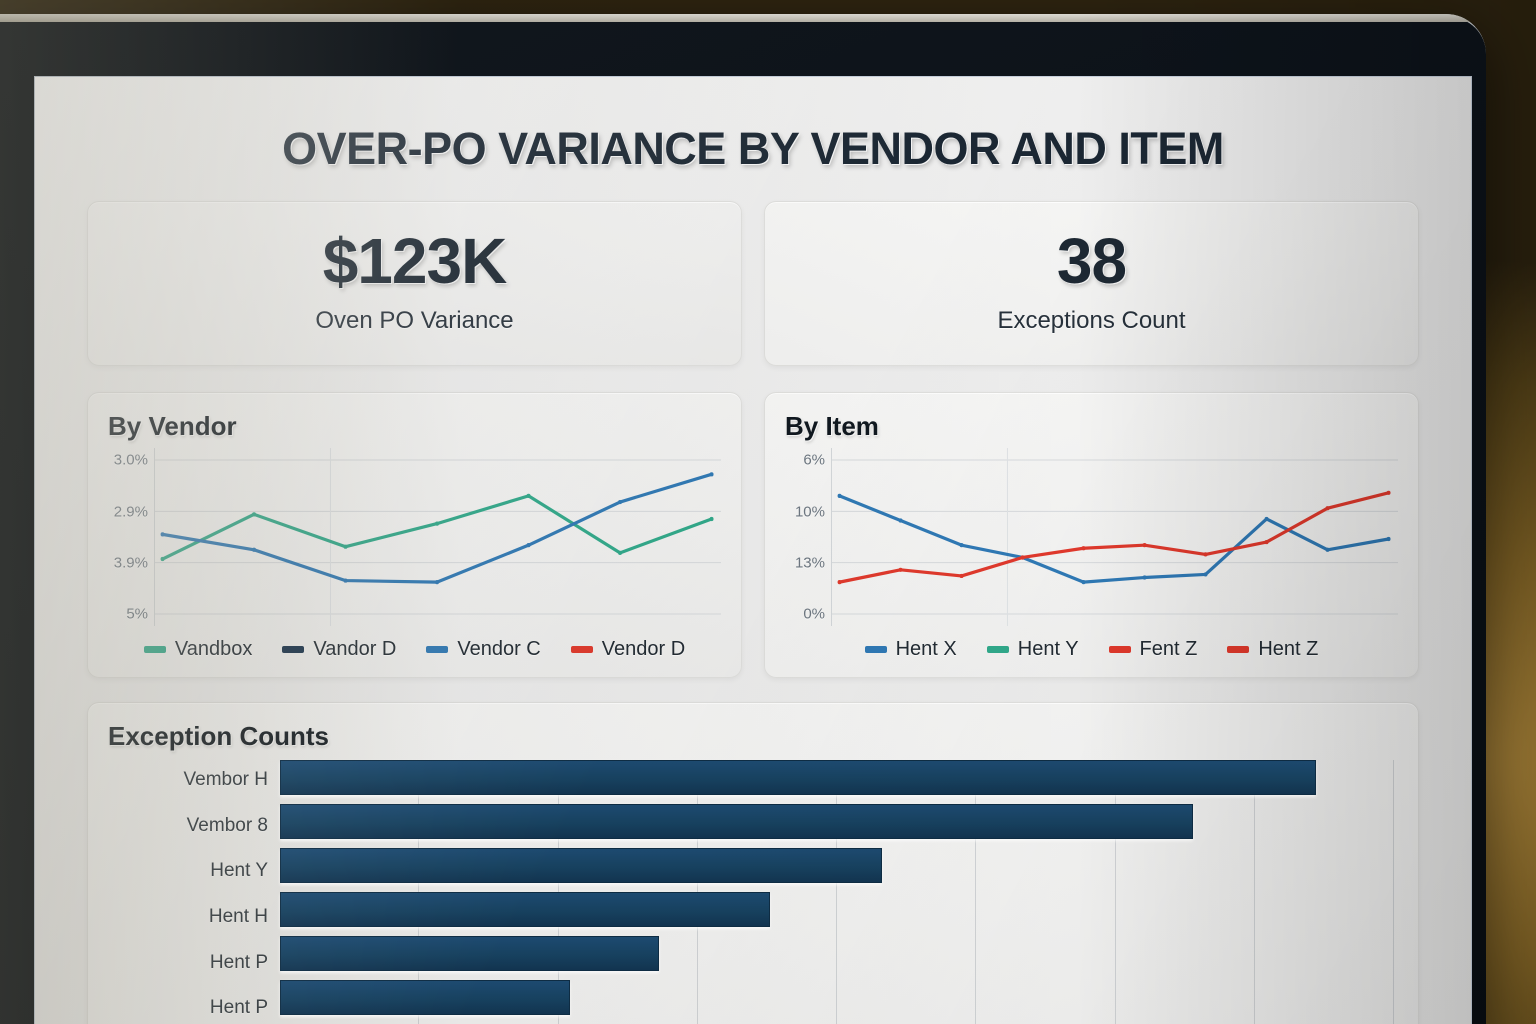 This screenshot has height=1024, width=1536. Describe the element at coordinates (239, 871) in the screenshot. I see `bar-category-label: Hent Y` at that location.